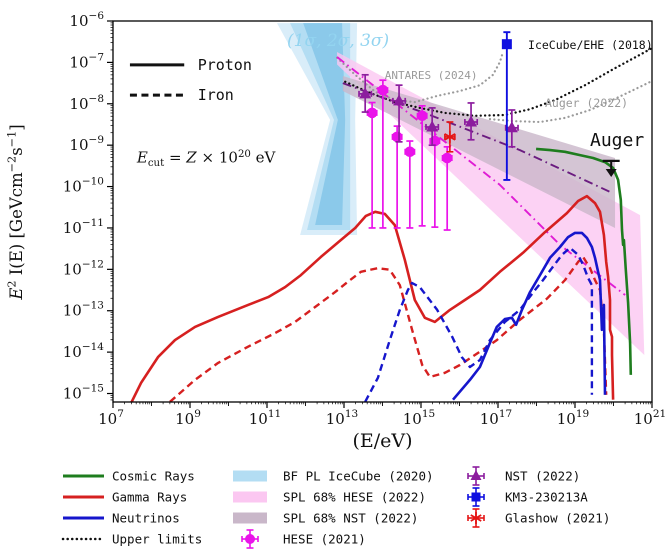 The image size is (668, 557). What do you see at coordinates (342, 418) in the screenshot?
I see `x-tick-label: 10¹³` at bounding box center [342, 418].